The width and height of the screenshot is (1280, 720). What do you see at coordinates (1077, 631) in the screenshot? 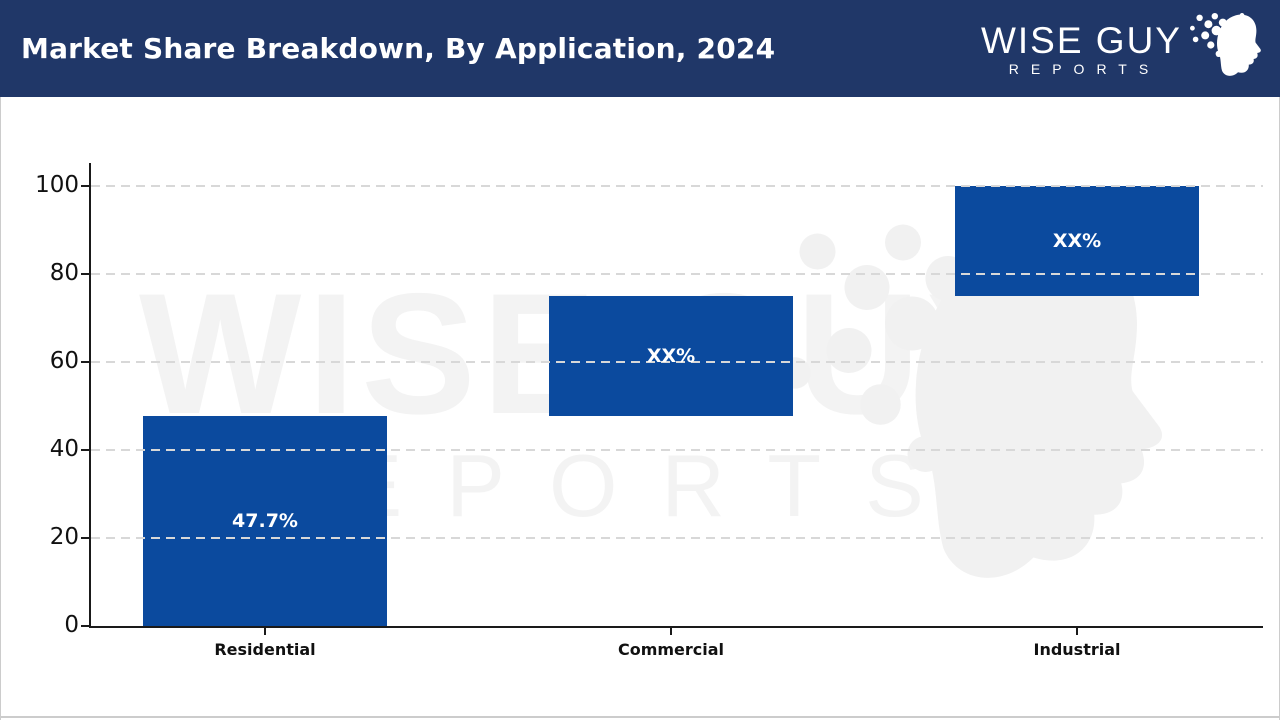
I see `x-tick-industrial` at bounding box center [1077, 631].